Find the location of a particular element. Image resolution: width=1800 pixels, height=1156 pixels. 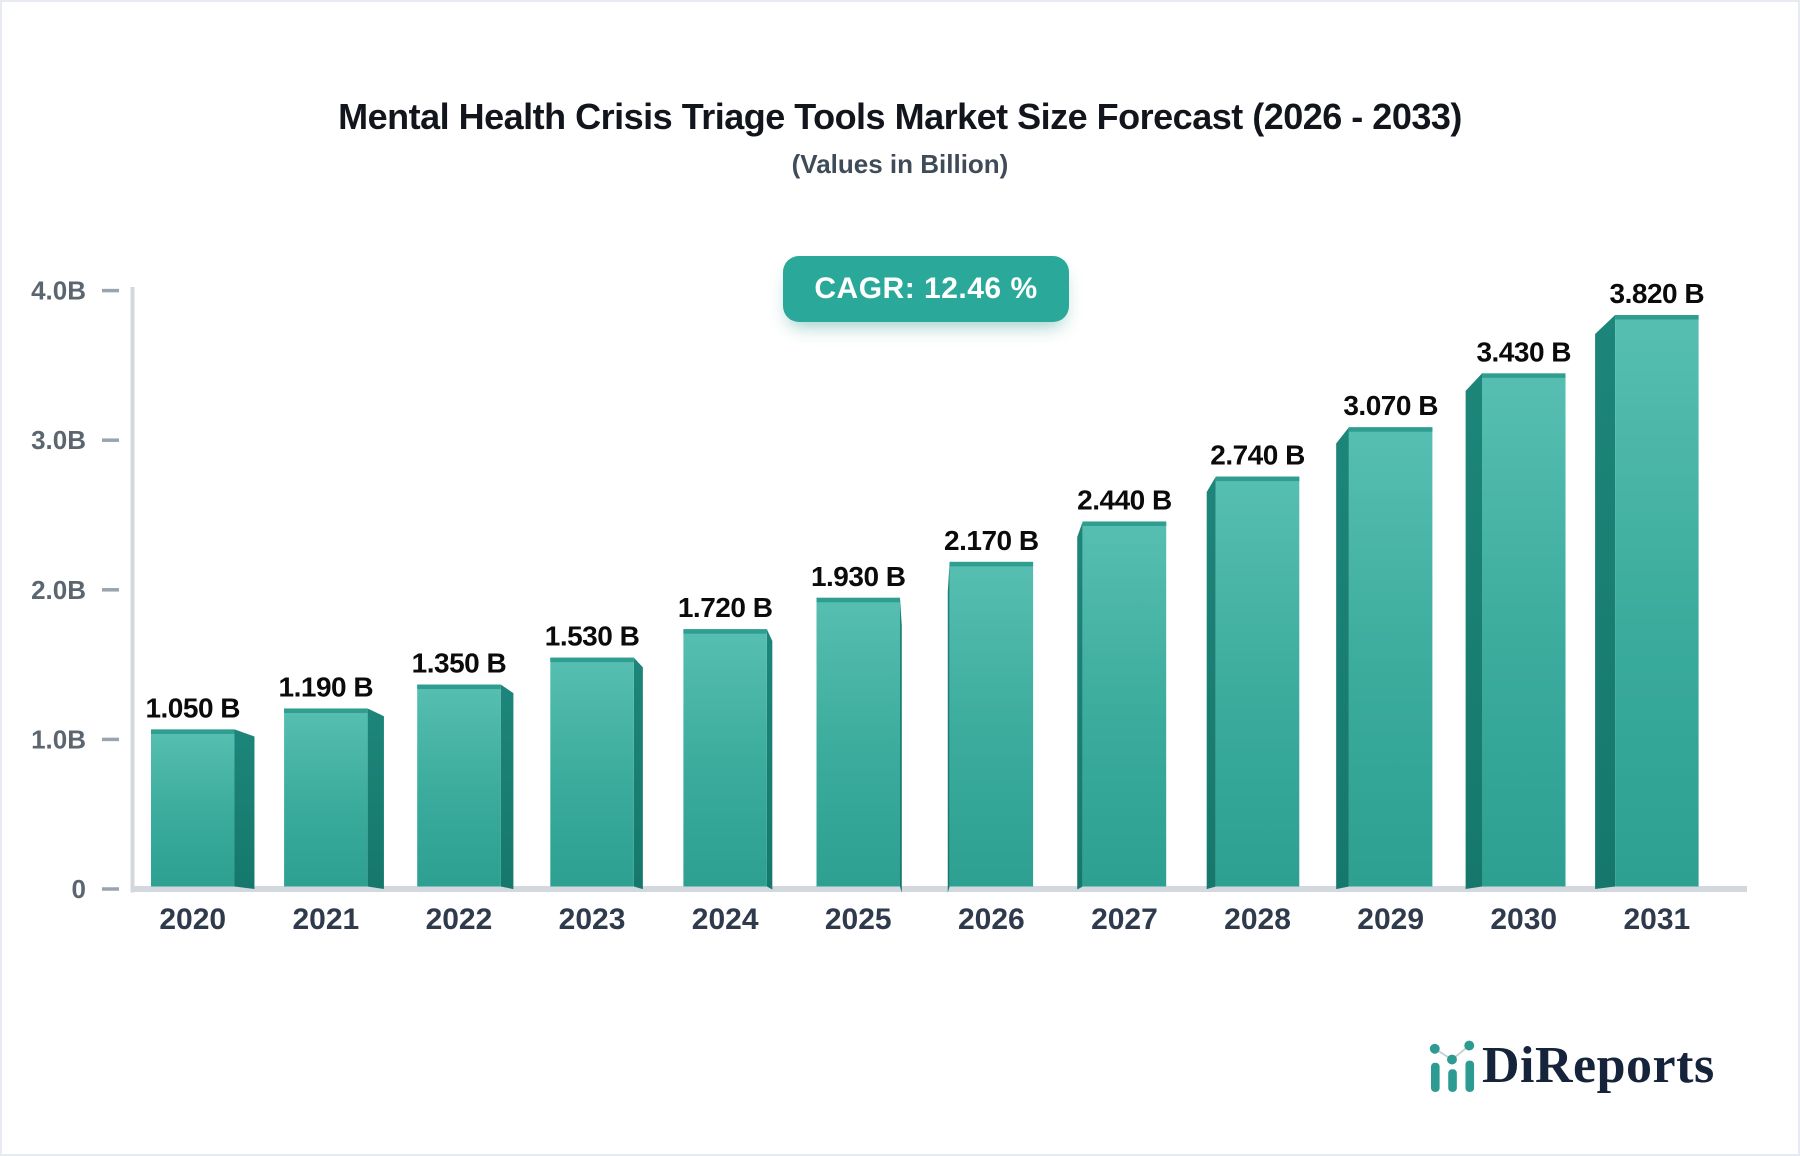

bar-2024 is located at coordinates (728, 759).